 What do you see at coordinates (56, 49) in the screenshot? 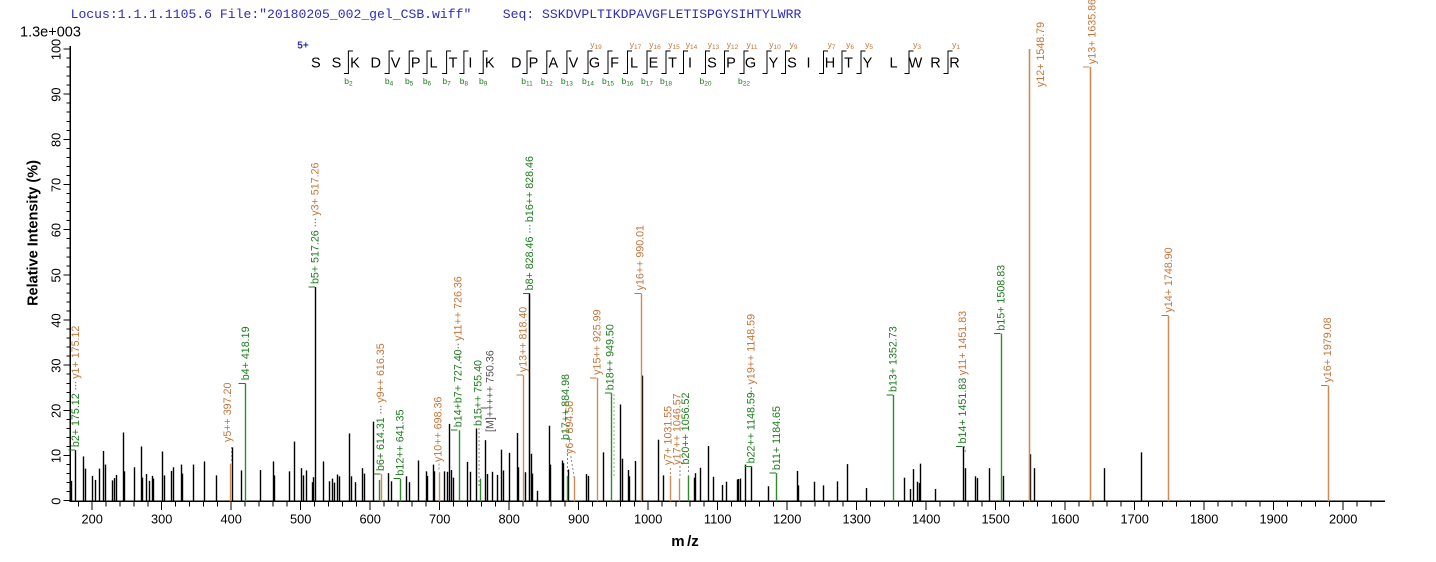
I see `svg-text: 100` at bounding box center [56, 49].